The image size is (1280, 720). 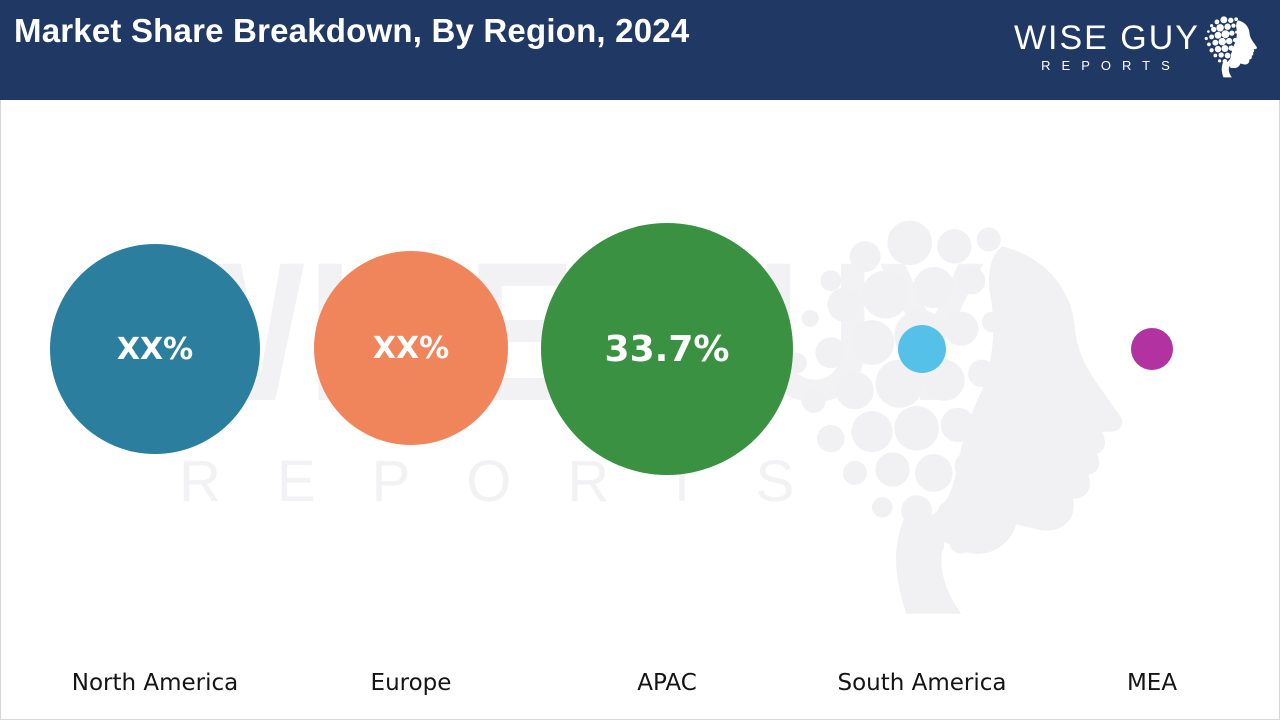 I want to click on brand-subtitle: REPORTS, so click(x=1111, y=66).